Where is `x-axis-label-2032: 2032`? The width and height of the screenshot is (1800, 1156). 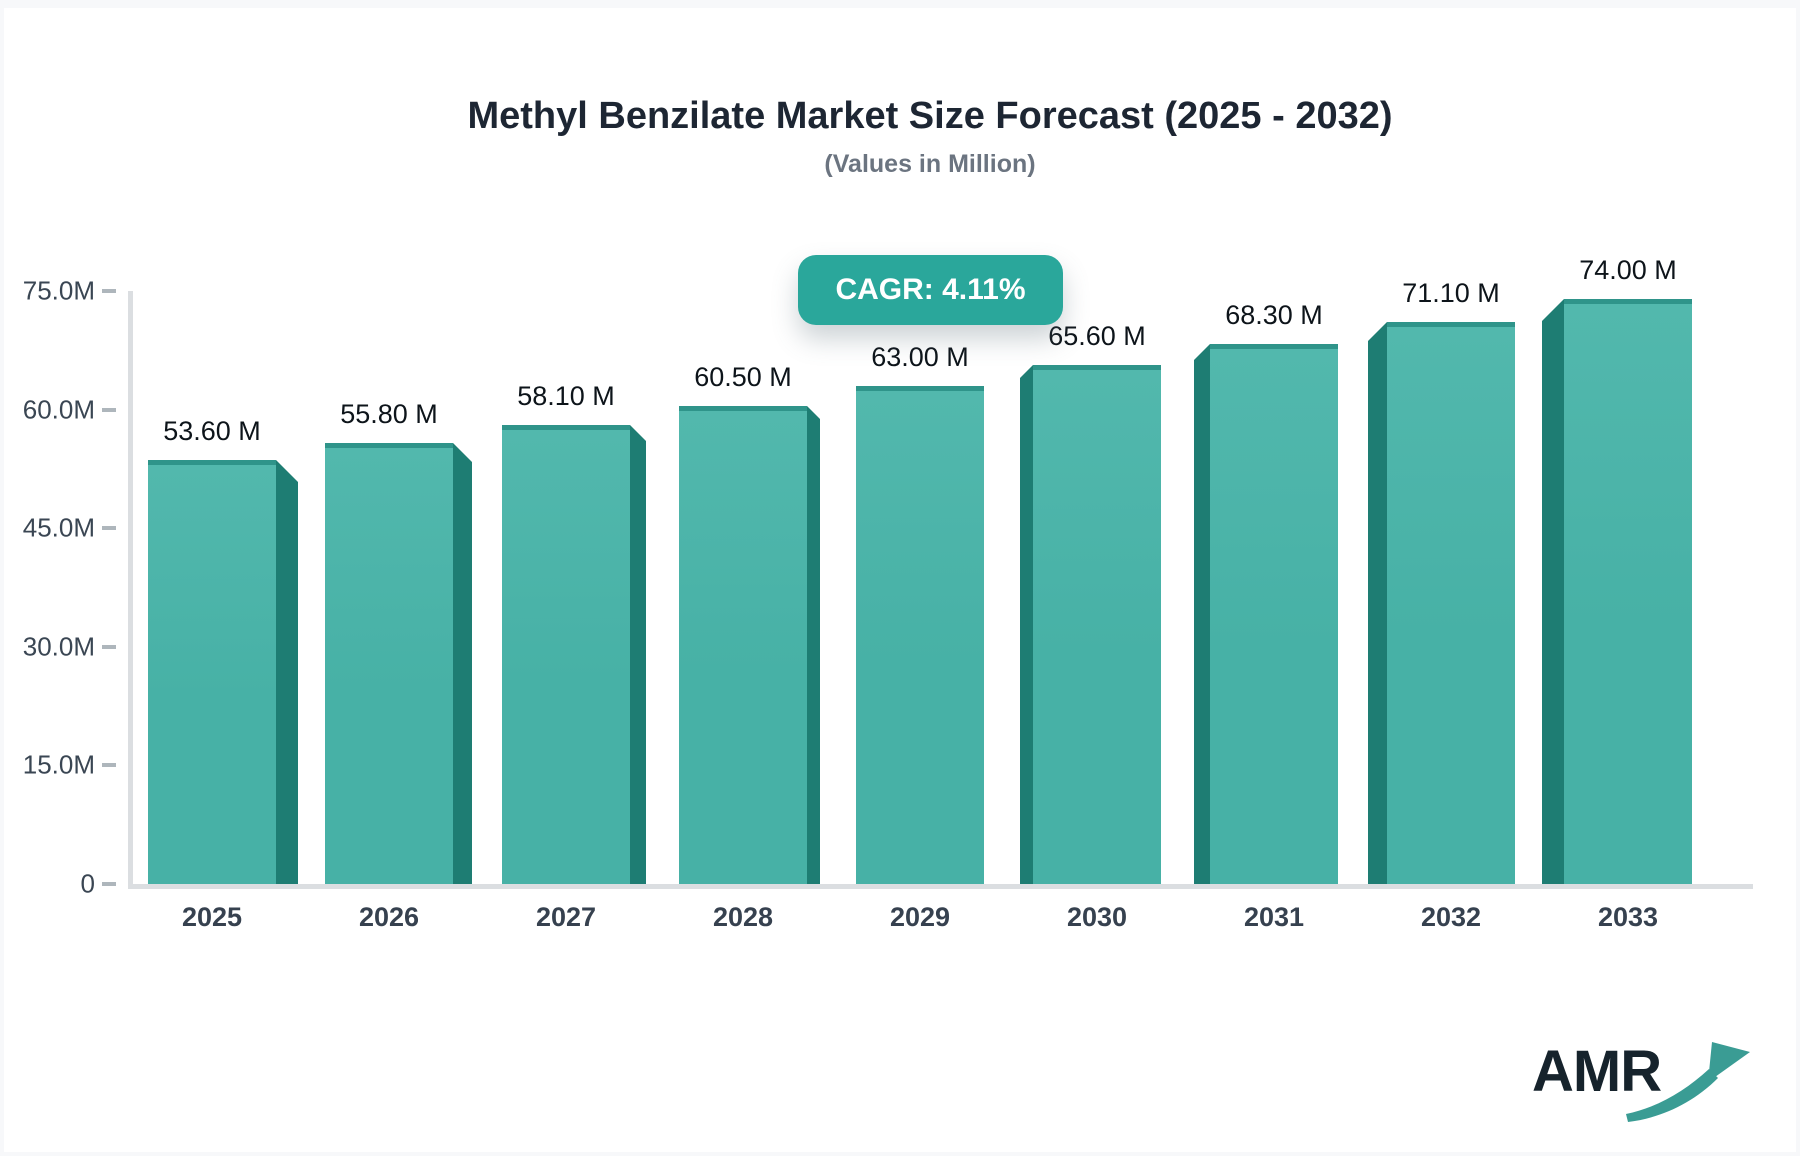
x-axis-label-2032: 2032 is located at coordinates (1451, 917).